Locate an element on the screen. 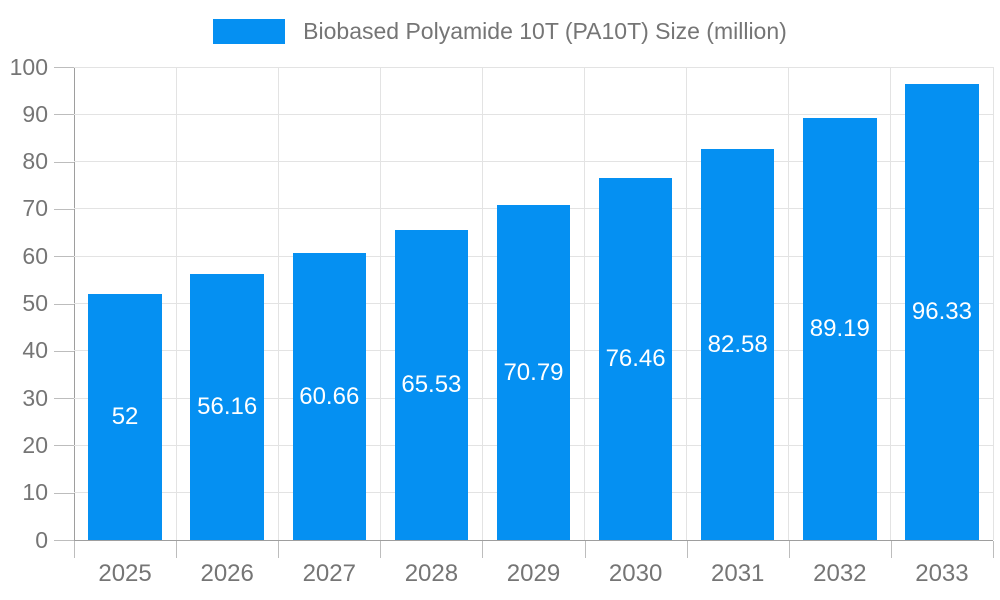  y-axis-label: 80 is located at coordinates (35, 161).